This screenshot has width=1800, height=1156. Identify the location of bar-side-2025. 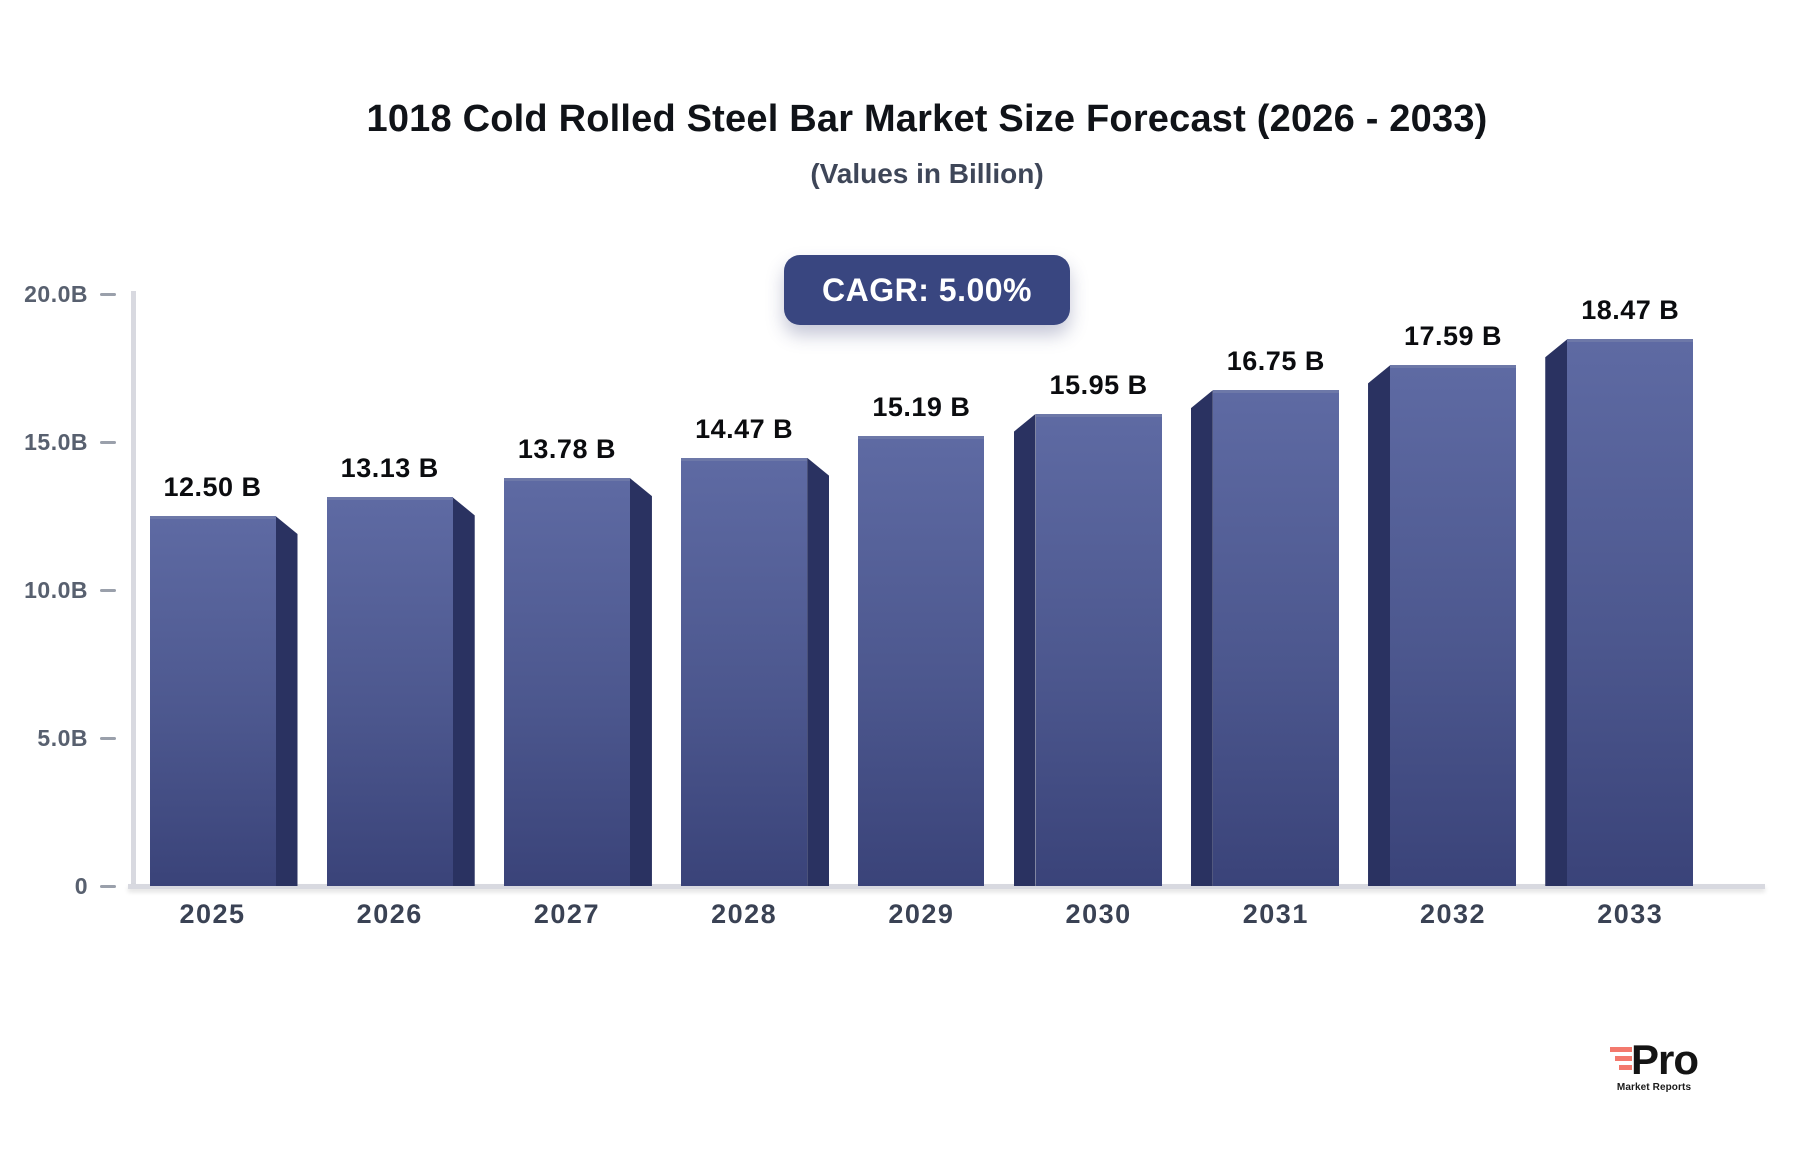
(286, 701).